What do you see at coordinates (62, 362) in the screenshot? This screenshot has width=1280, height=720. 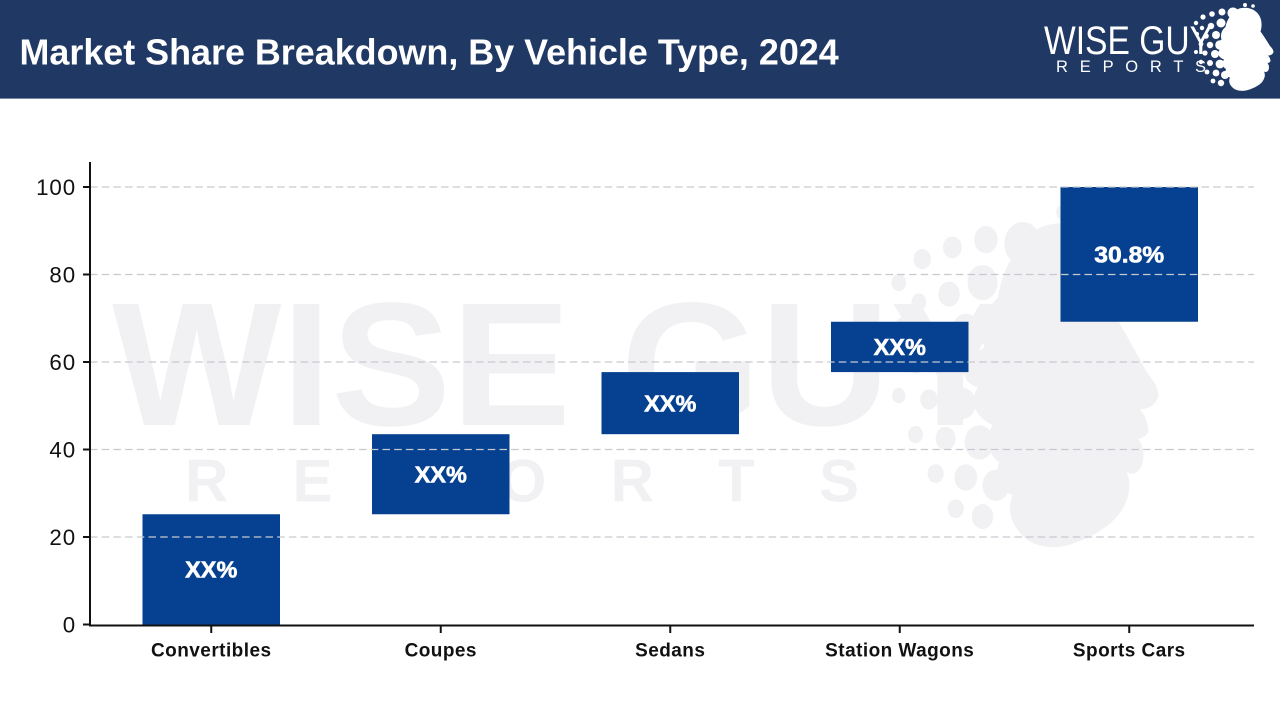 I see `svg-text: 60` at bounding box center [62, 362].